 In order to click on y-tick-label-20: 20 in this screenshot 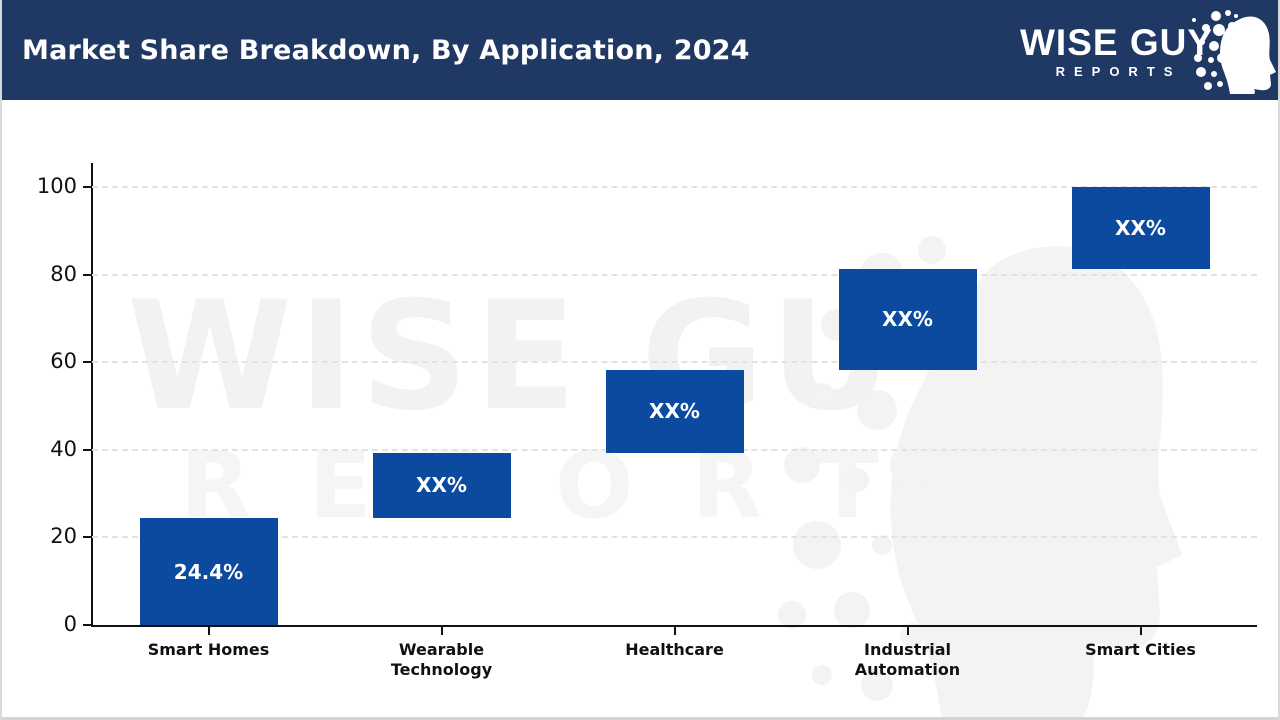, I will do `click(63, 536)`.